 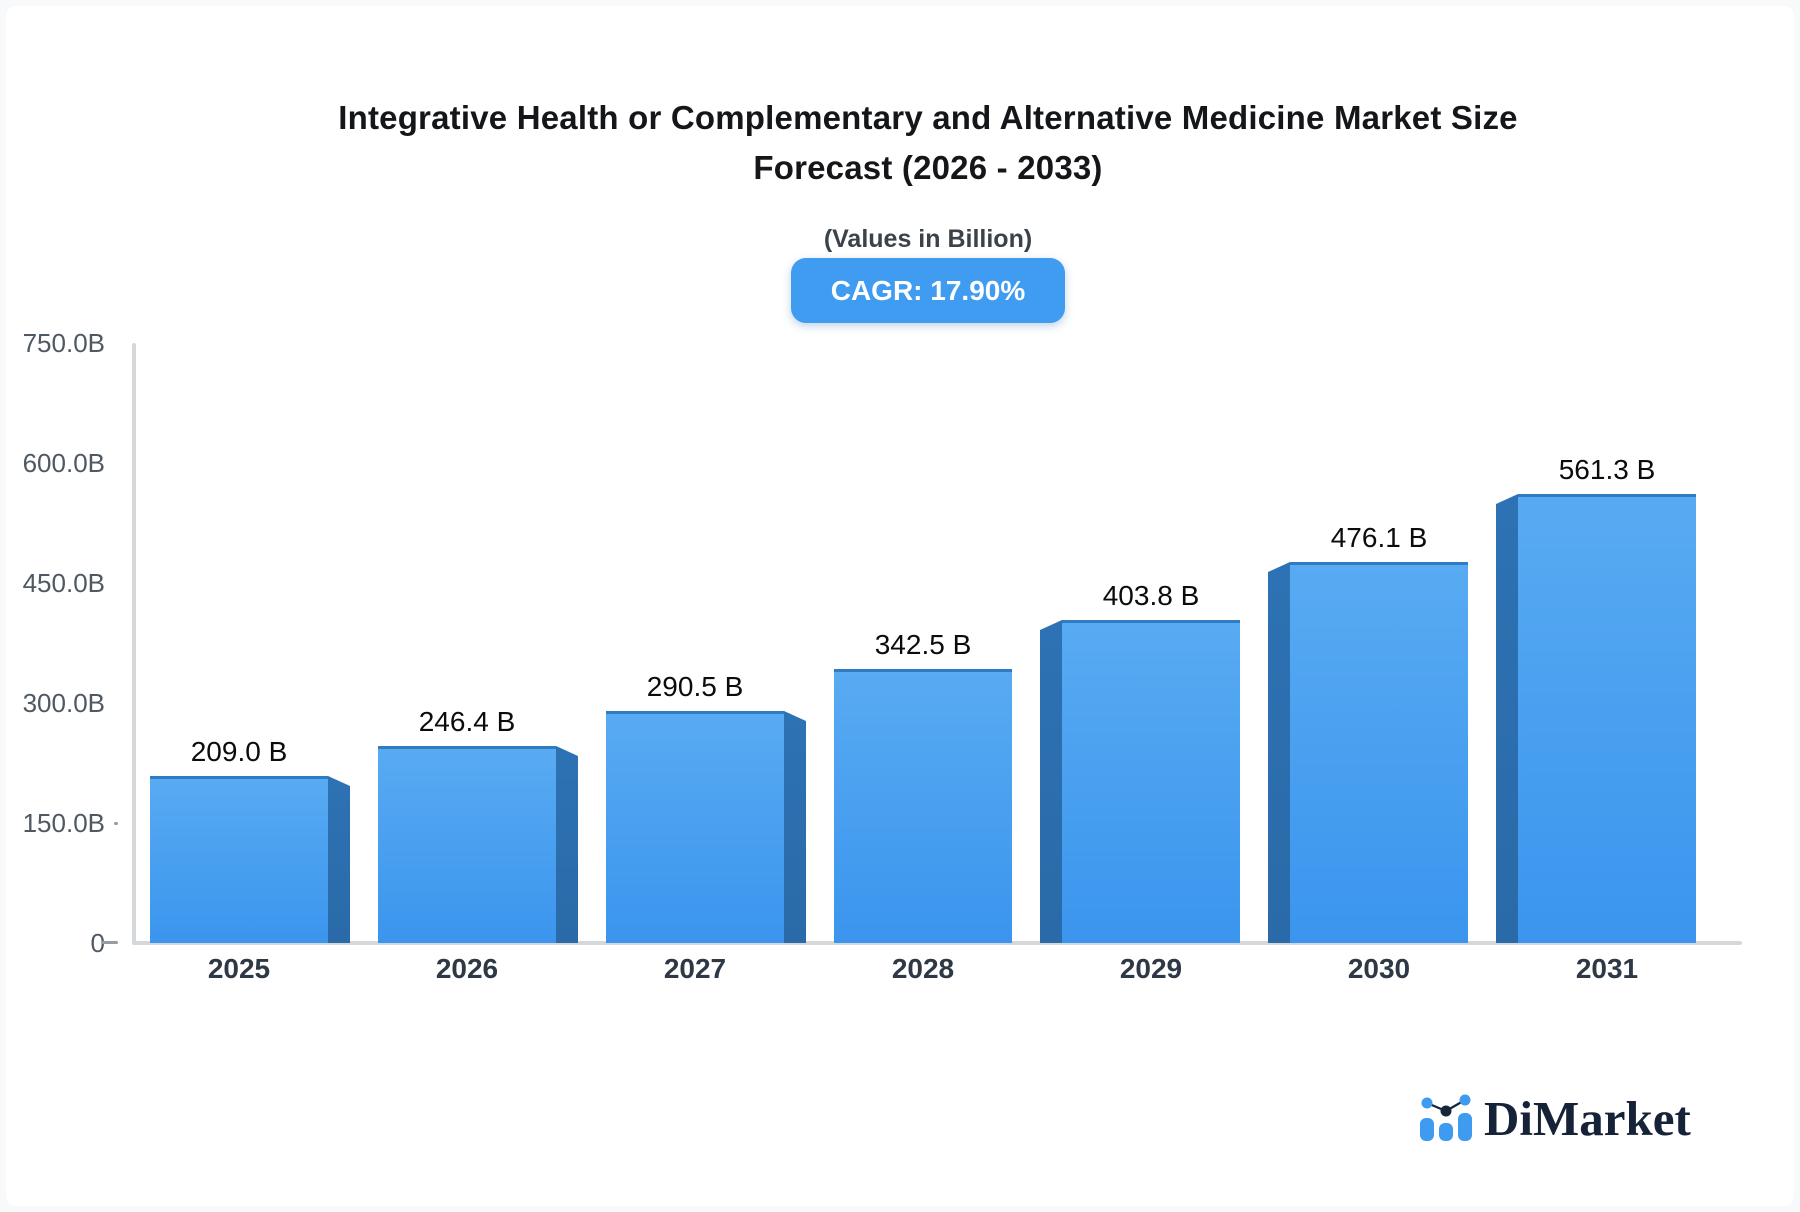 I want to click on bar-2031, so click(x=1607, y=718).